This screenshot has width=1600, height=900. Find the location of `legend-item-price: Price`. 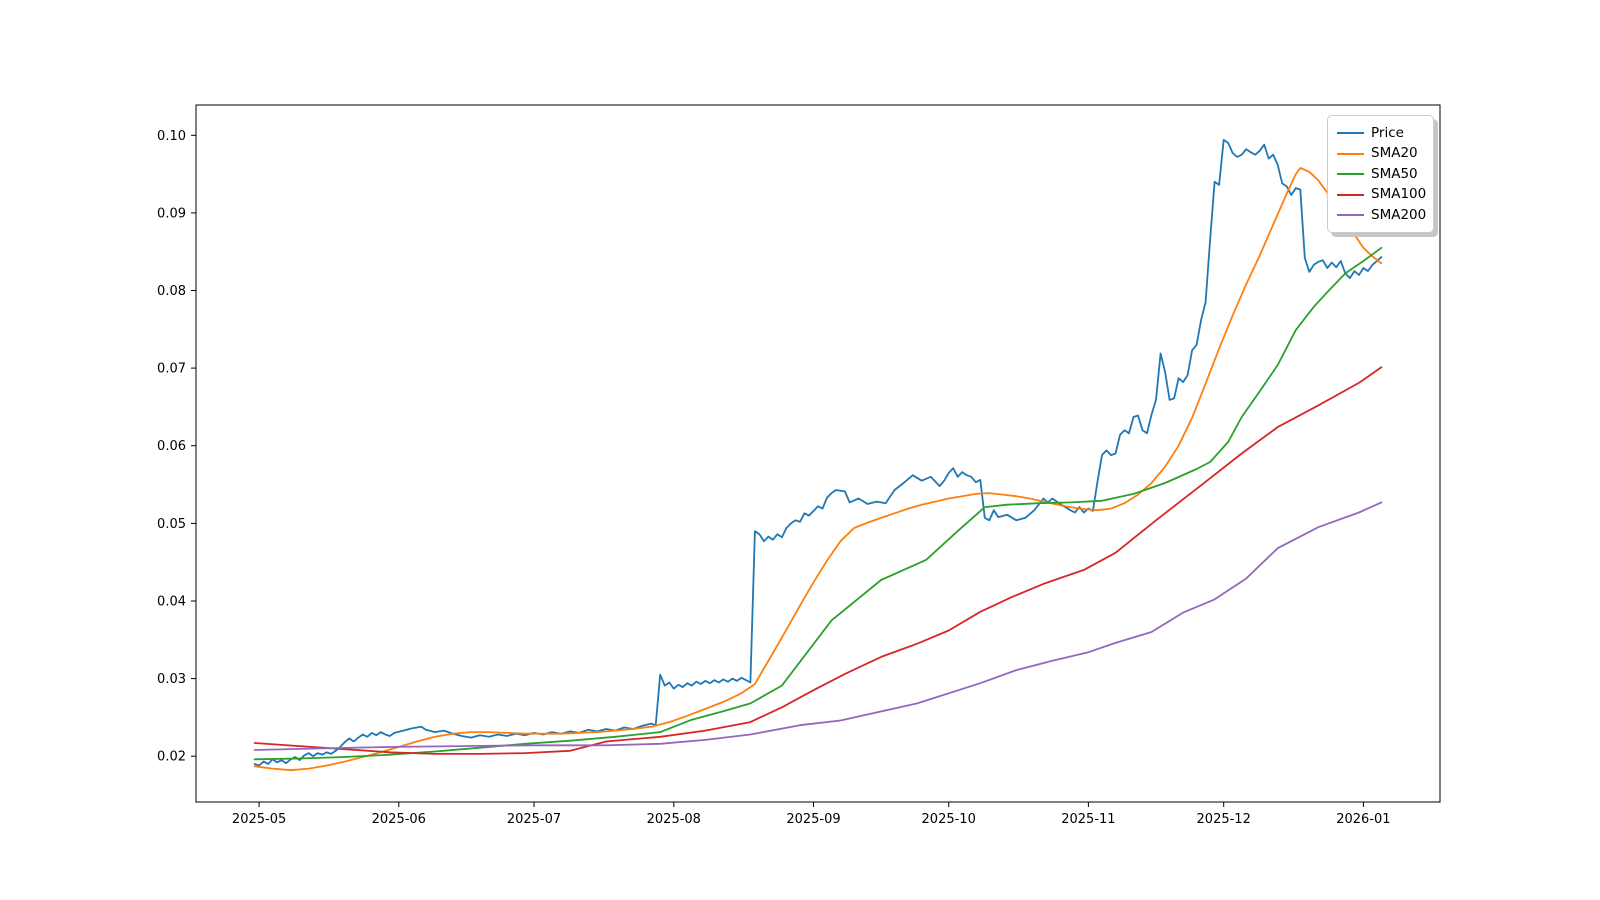

legend-item-price: Price is located at coordinates (1380, 133).